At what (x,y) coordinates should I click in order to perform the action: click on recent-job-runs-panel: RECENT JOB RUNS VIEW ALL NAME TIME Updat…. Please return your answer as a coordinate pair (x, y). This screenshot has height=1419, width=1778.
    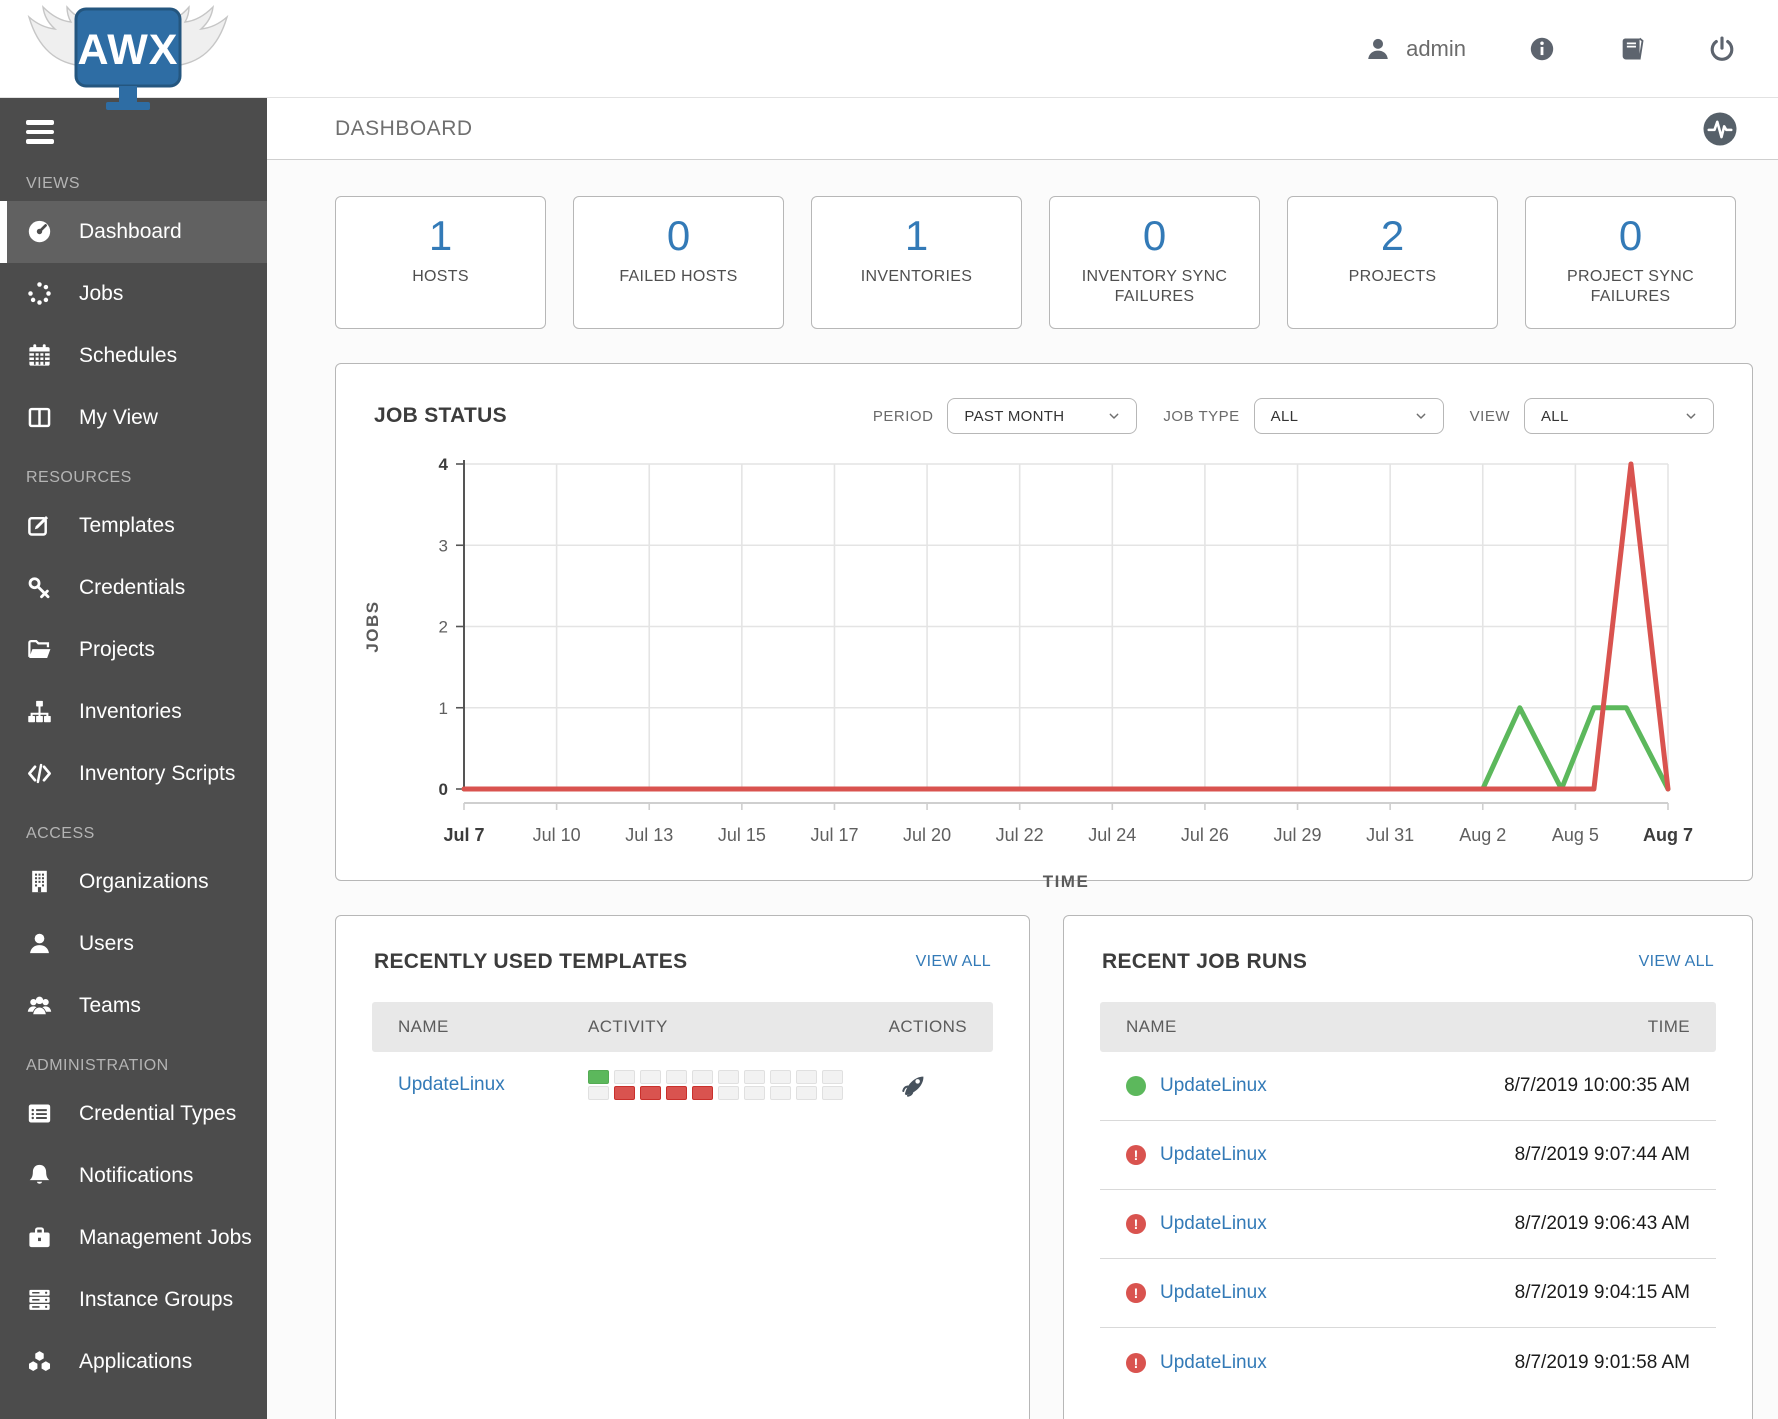
    Looking at the image, I should click on (1408, 1167).